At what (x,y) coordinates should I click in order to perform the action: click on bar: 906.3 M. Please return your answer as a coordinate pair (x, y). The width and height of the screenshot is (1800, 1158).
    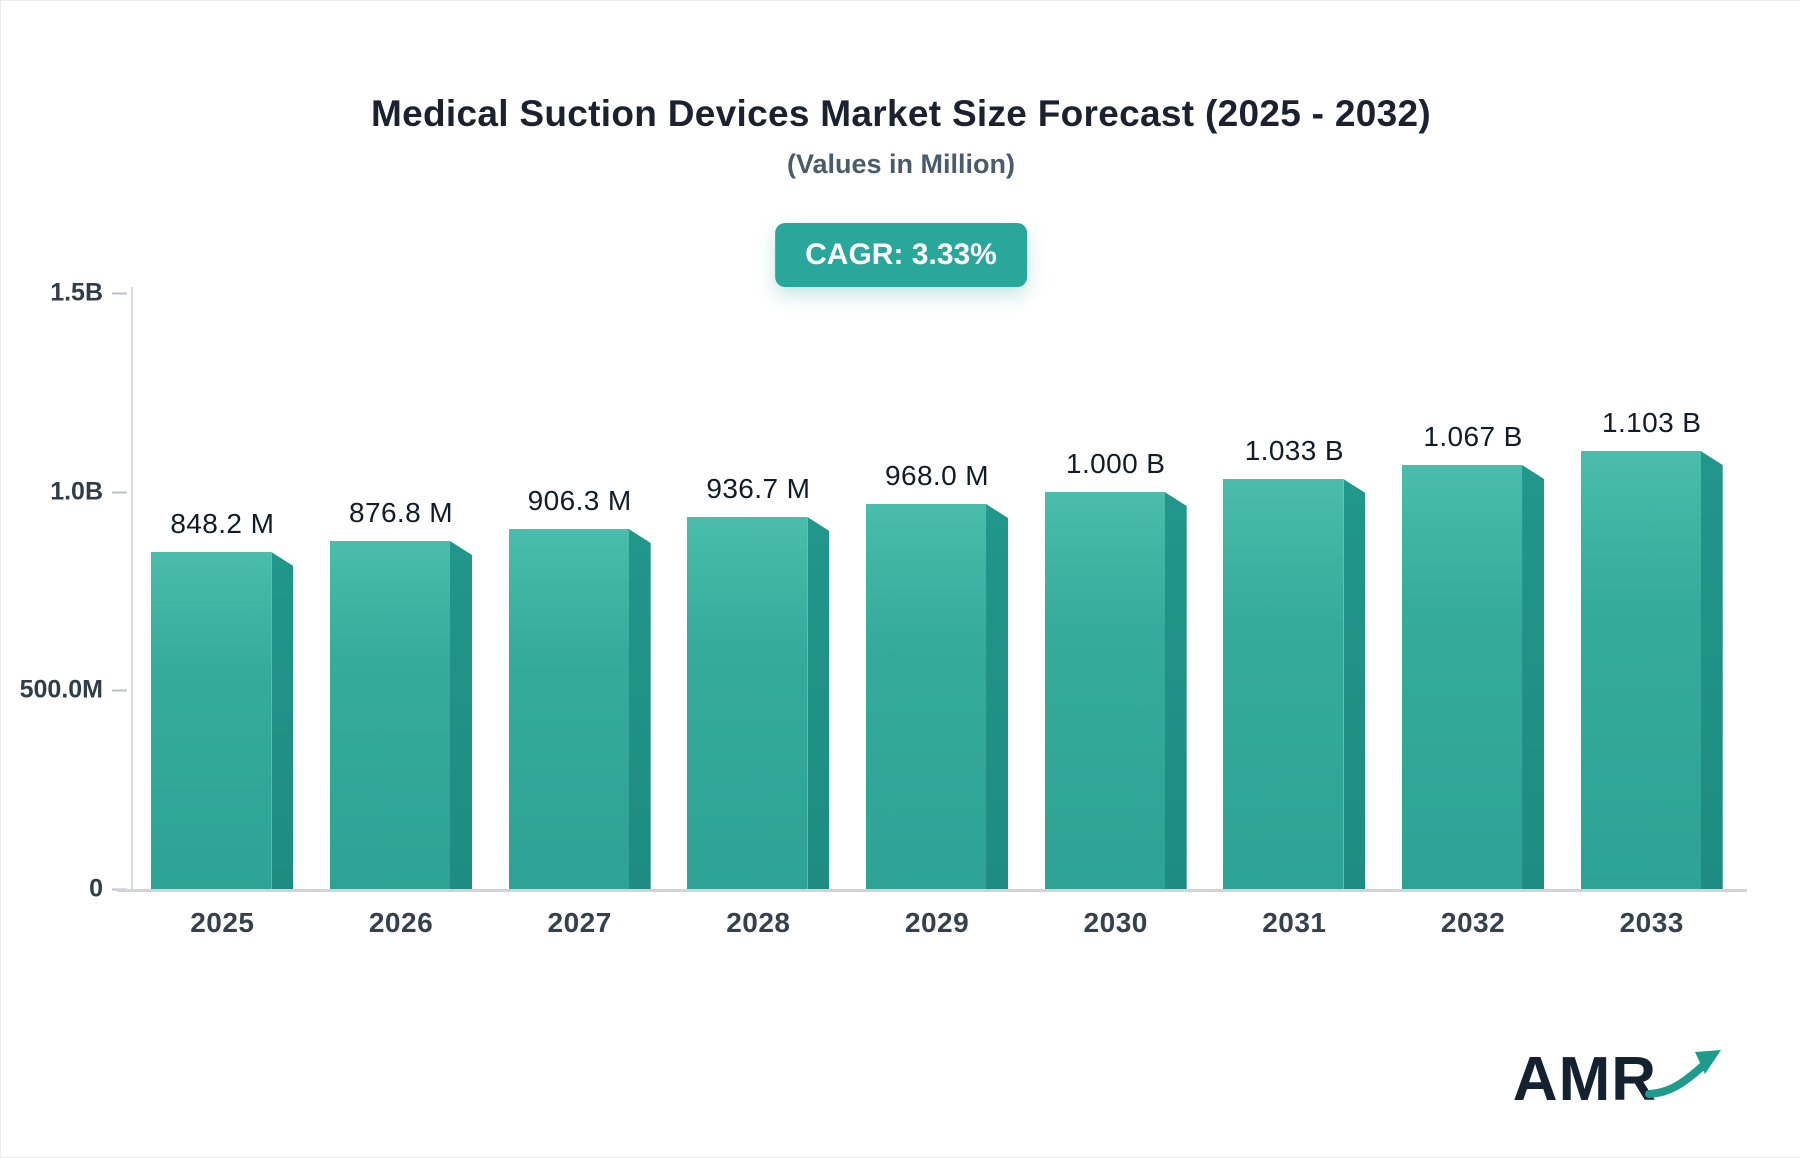
    Looking at the image, I should click on (579, 687).